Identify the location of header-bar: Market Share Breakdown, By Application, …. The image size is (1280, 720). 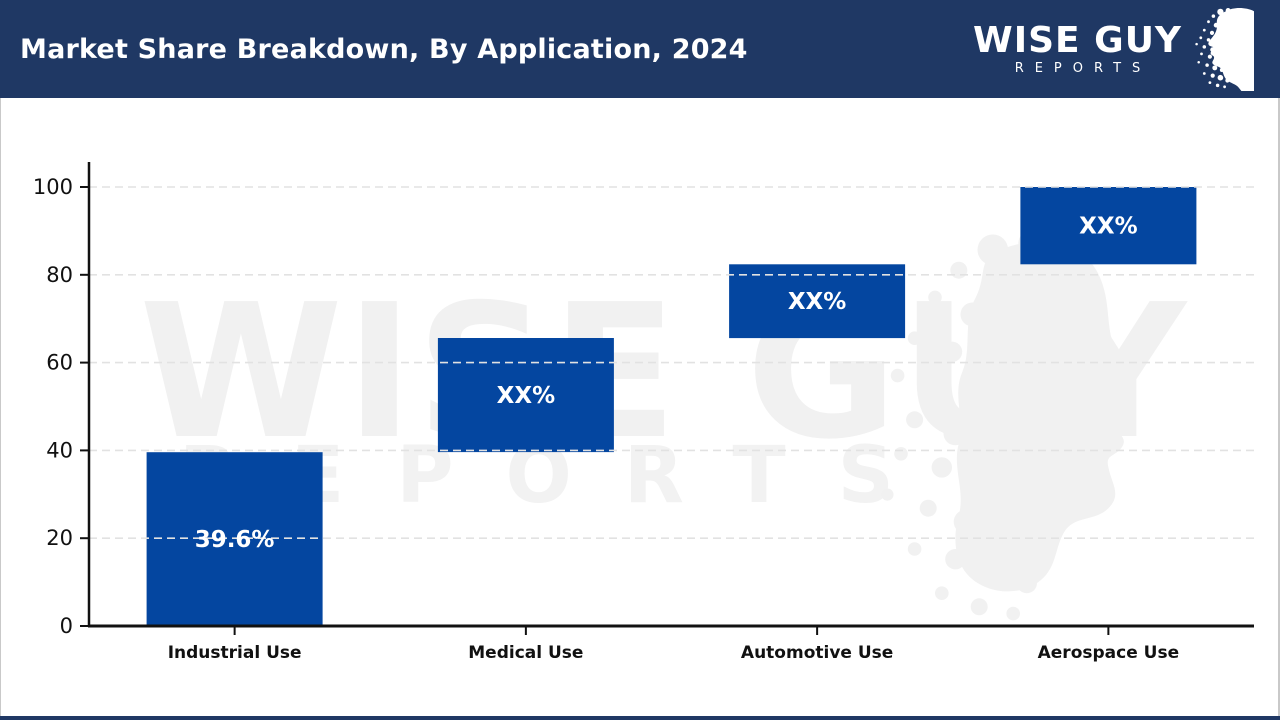
(640, 49).